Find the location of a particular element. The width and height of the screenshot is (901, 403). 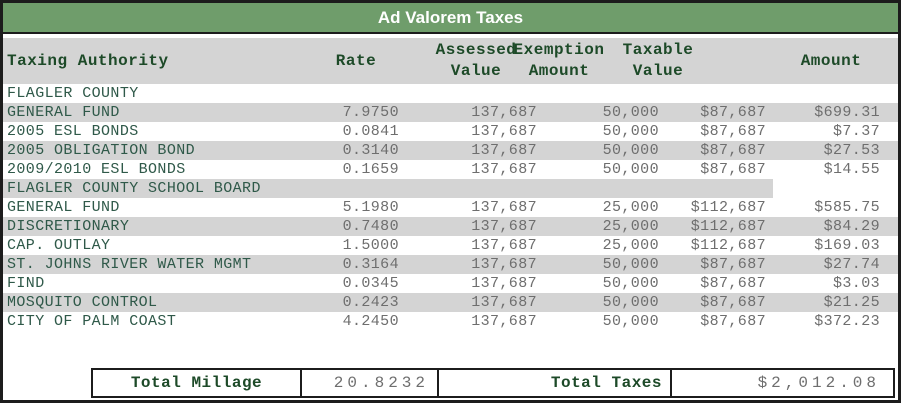

page-title: Ad Valorem Taxes is located at coordinates (450, 17).